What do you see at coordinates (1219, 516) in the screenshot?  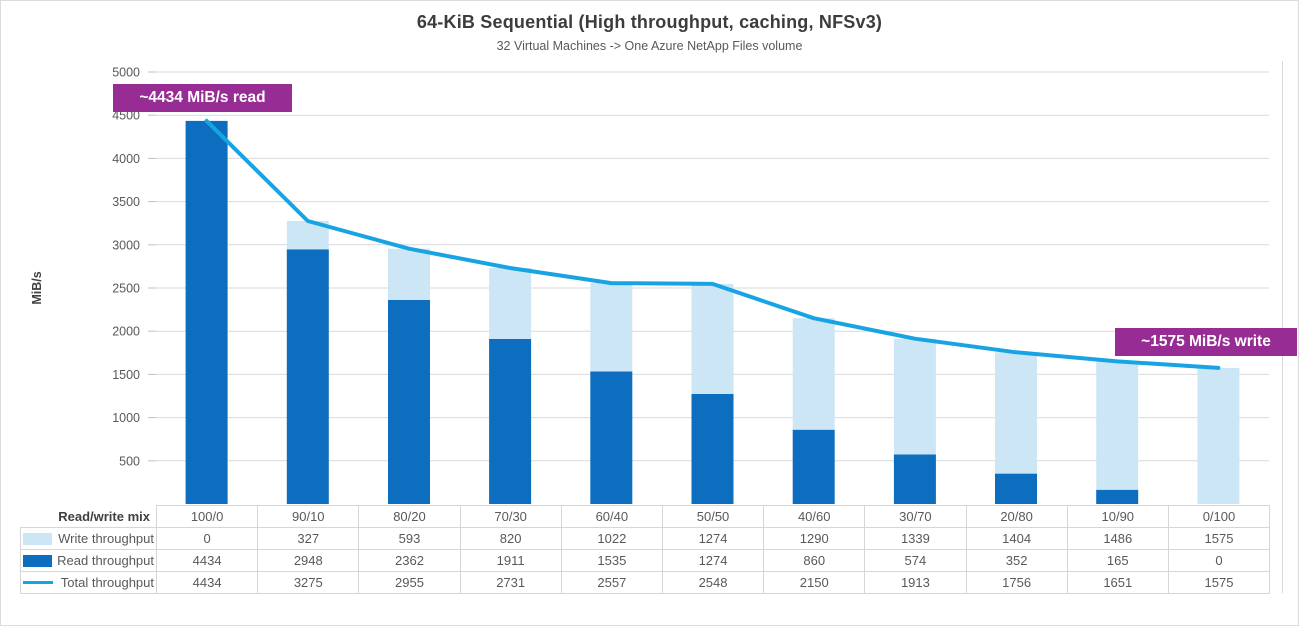 I see `category-header-cell: 0/100` at bounding box center [1219, 516].